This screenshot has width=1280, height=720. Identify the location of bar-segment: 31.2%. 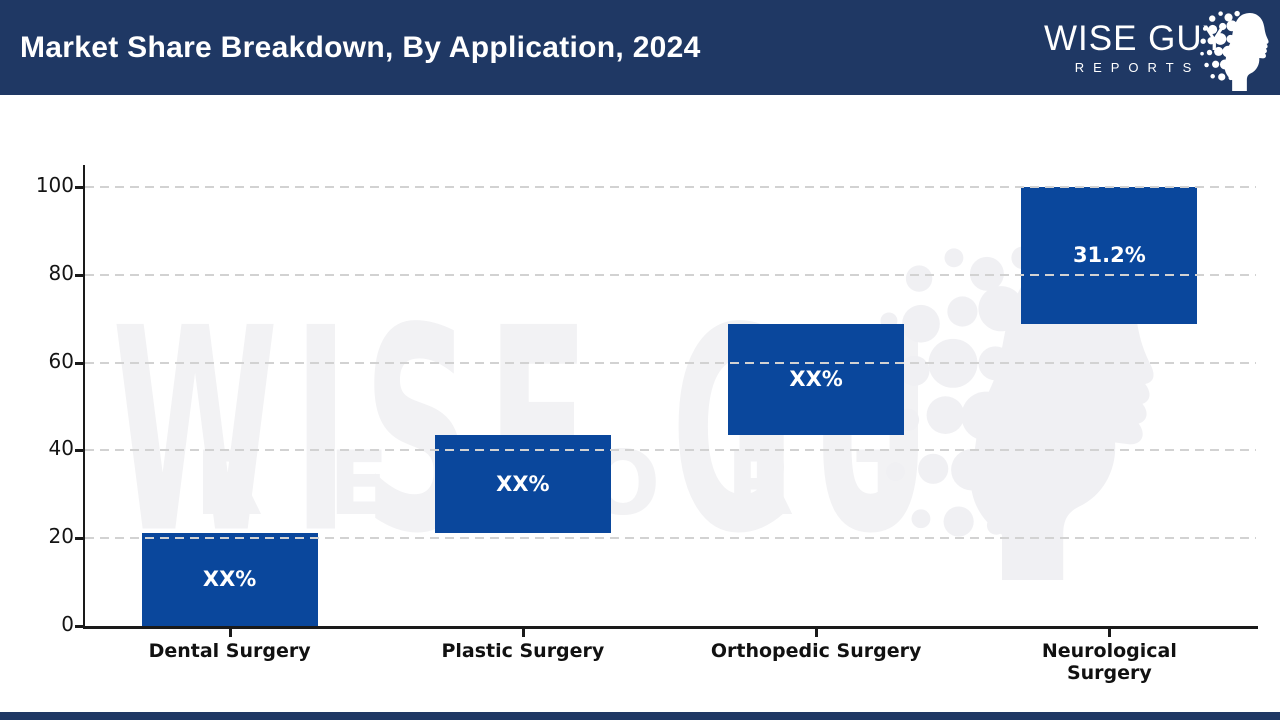
(1109, 255).